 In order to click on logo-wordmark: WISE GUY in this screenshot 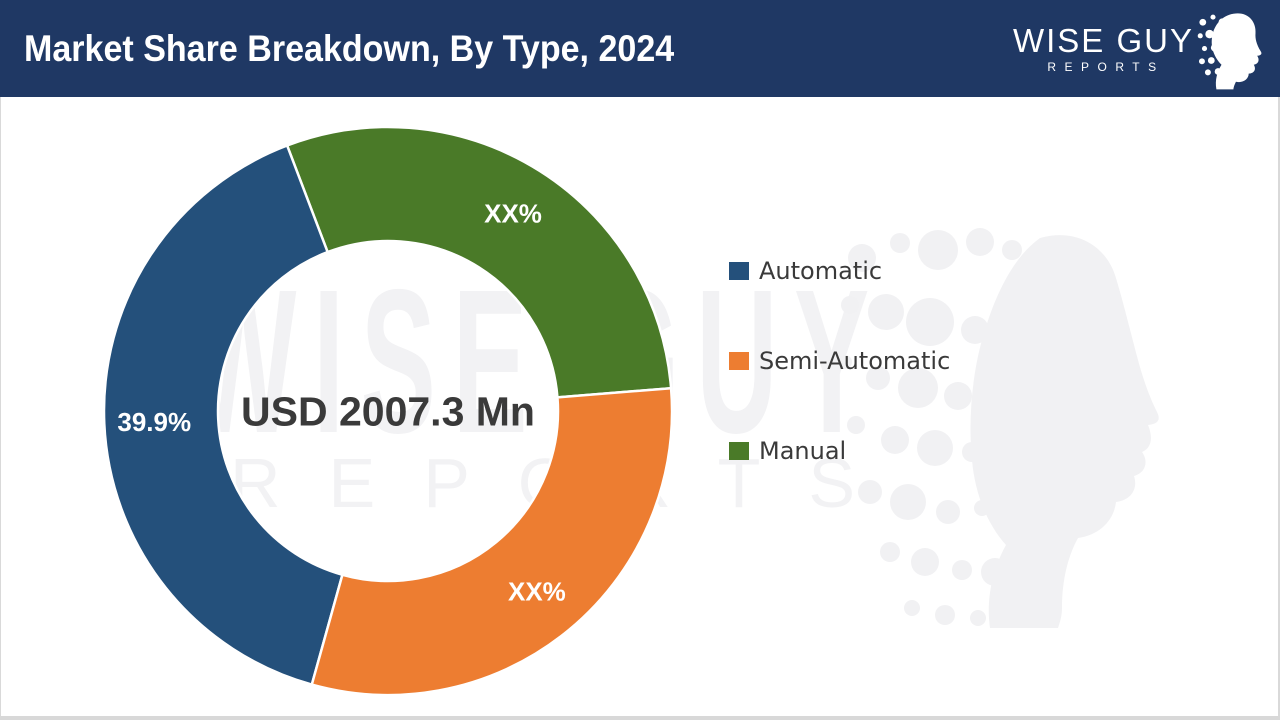, I will do `click(1103, 40)`.